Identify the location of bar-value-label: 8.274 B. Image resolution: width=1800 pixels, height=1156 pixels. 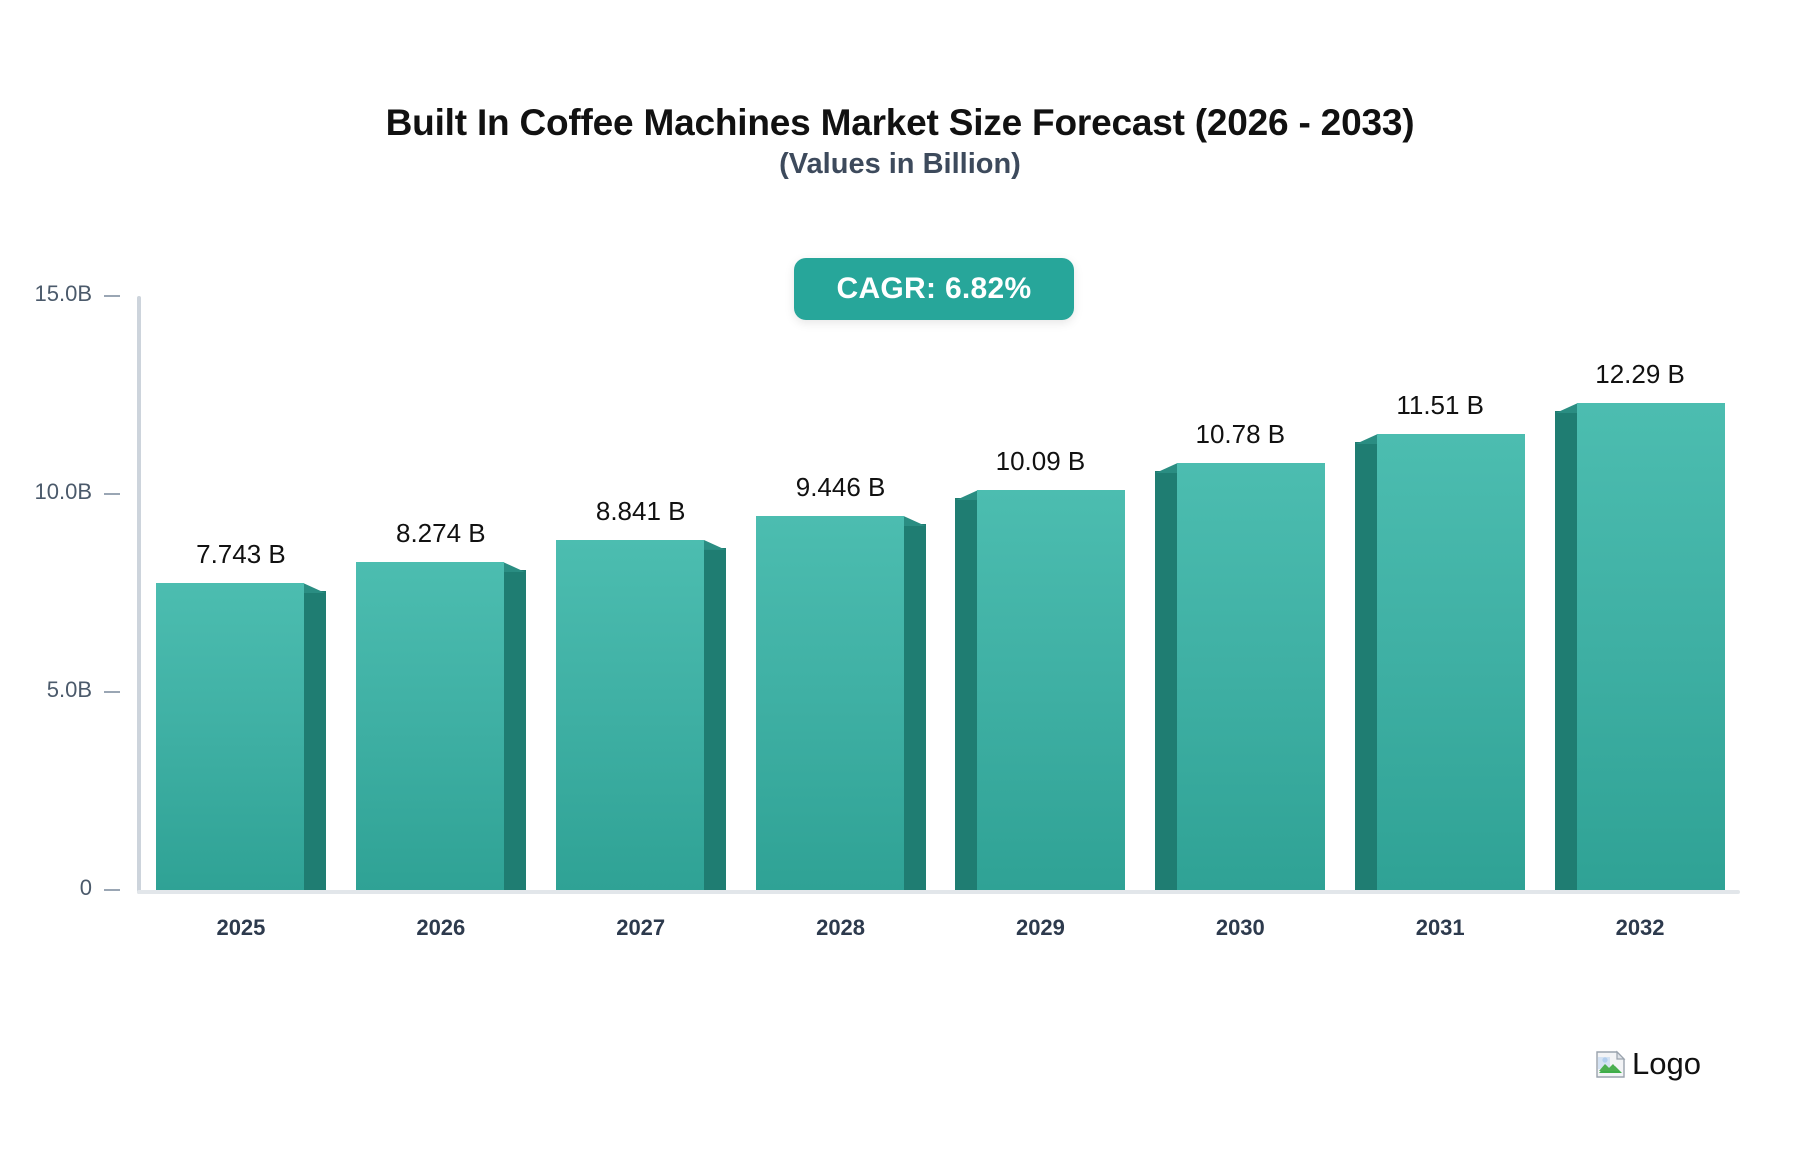
(440, 533).